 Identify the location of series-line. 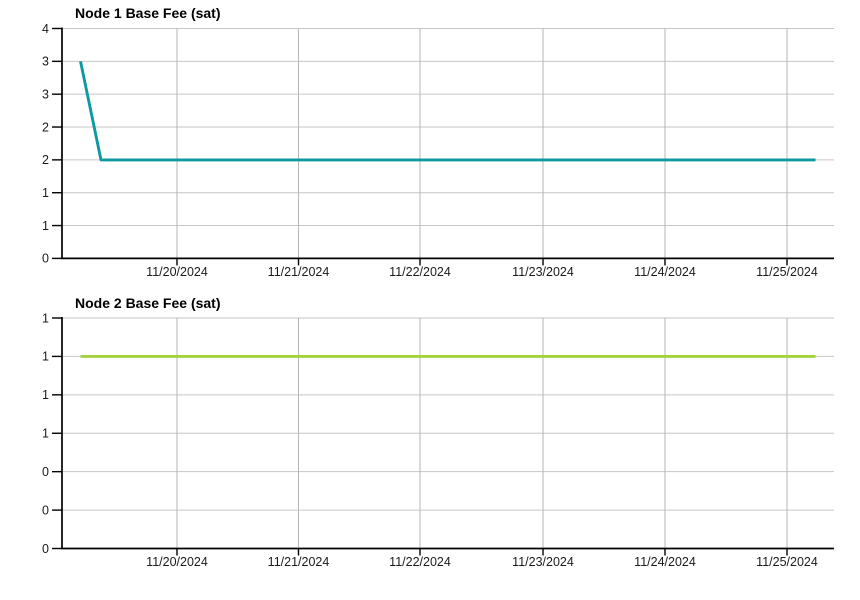
(447, 111).